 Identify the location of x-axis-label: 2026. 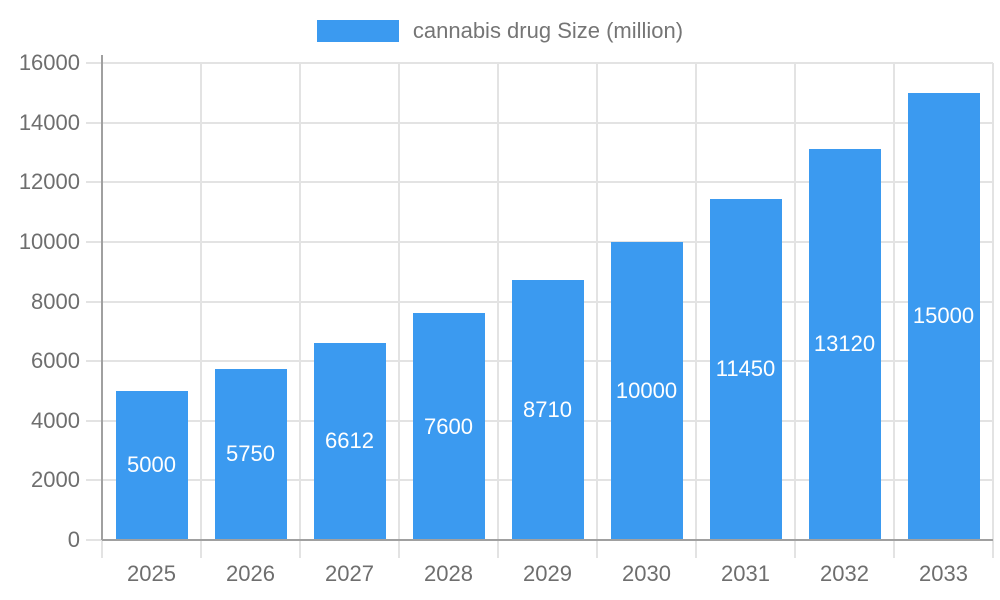
(250, 573).